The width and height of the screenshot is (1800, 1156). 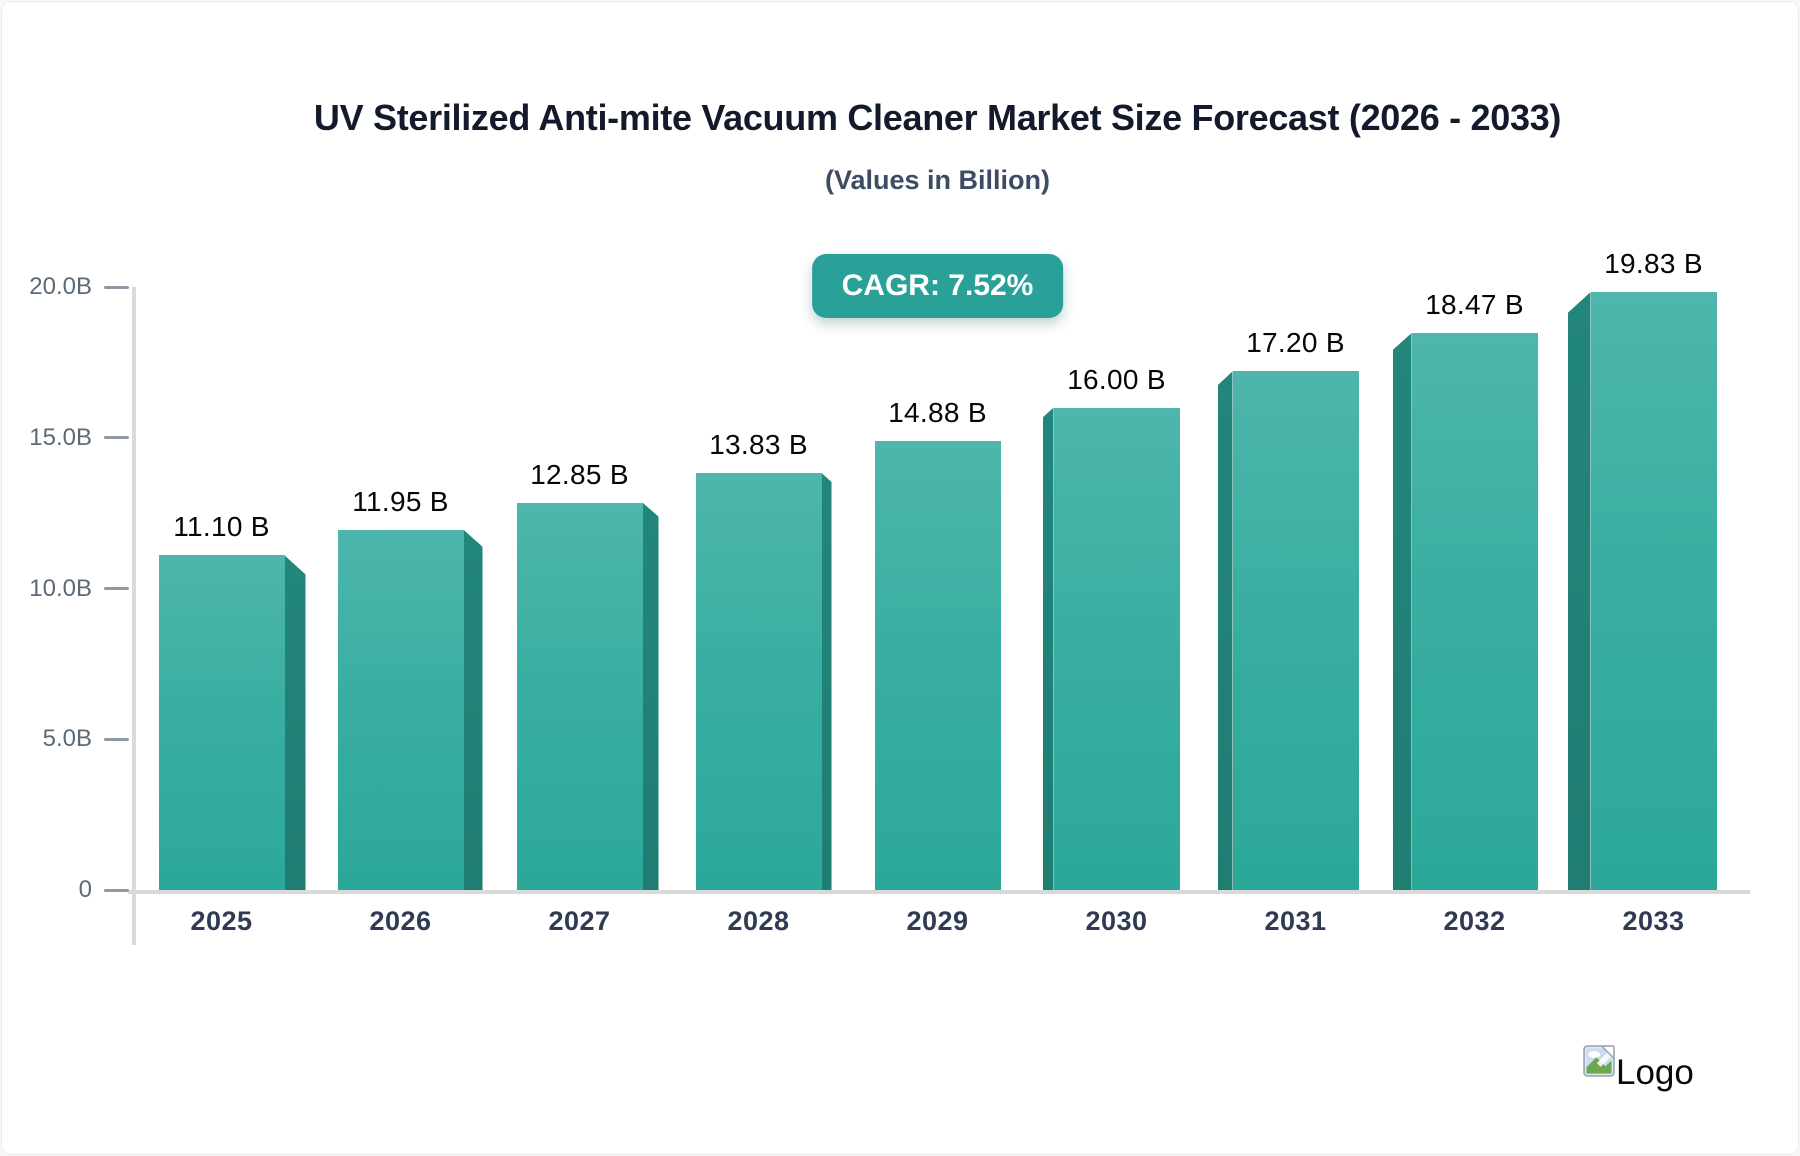 I want to click on y-axis-line, so click(x=134, y=616).